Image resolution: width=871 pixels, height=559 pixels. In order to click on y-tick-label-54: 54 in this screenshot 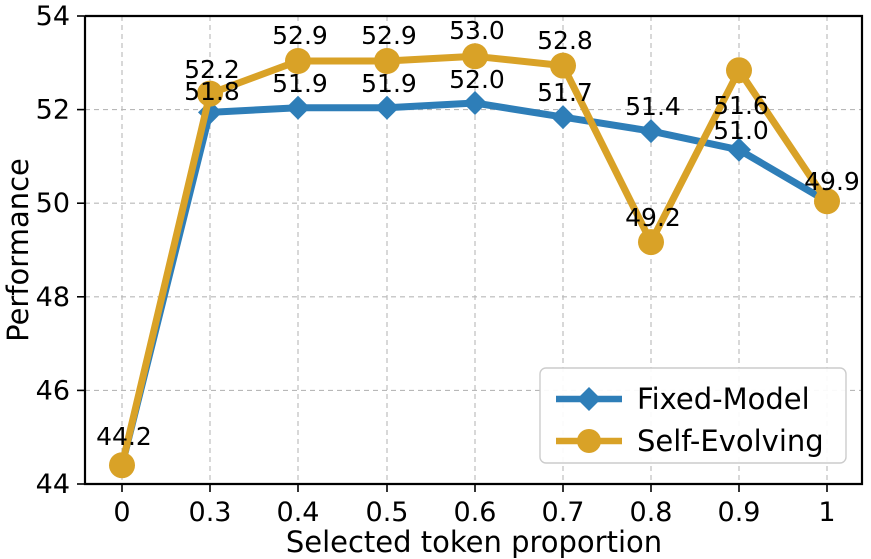, I will do `click(53, 16)`.